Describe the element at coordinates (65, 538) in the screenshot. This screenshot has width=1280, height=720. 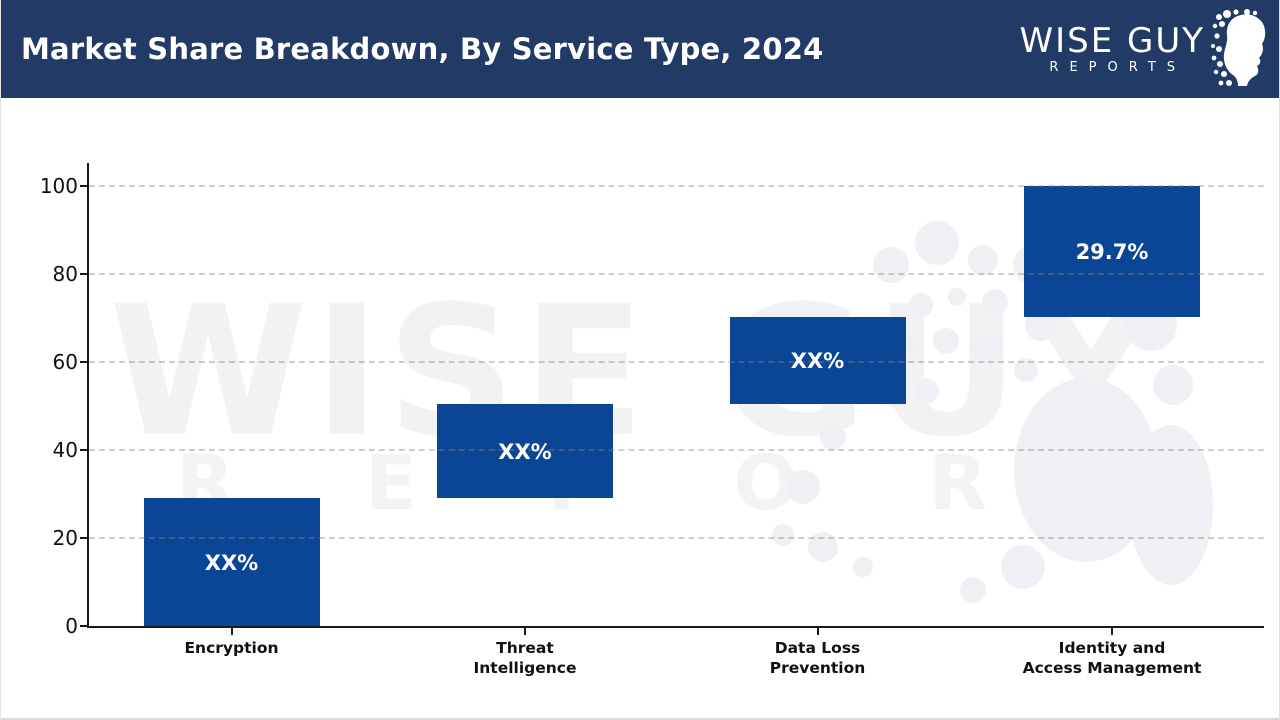
I see `y-tick-label: 20` at that location.